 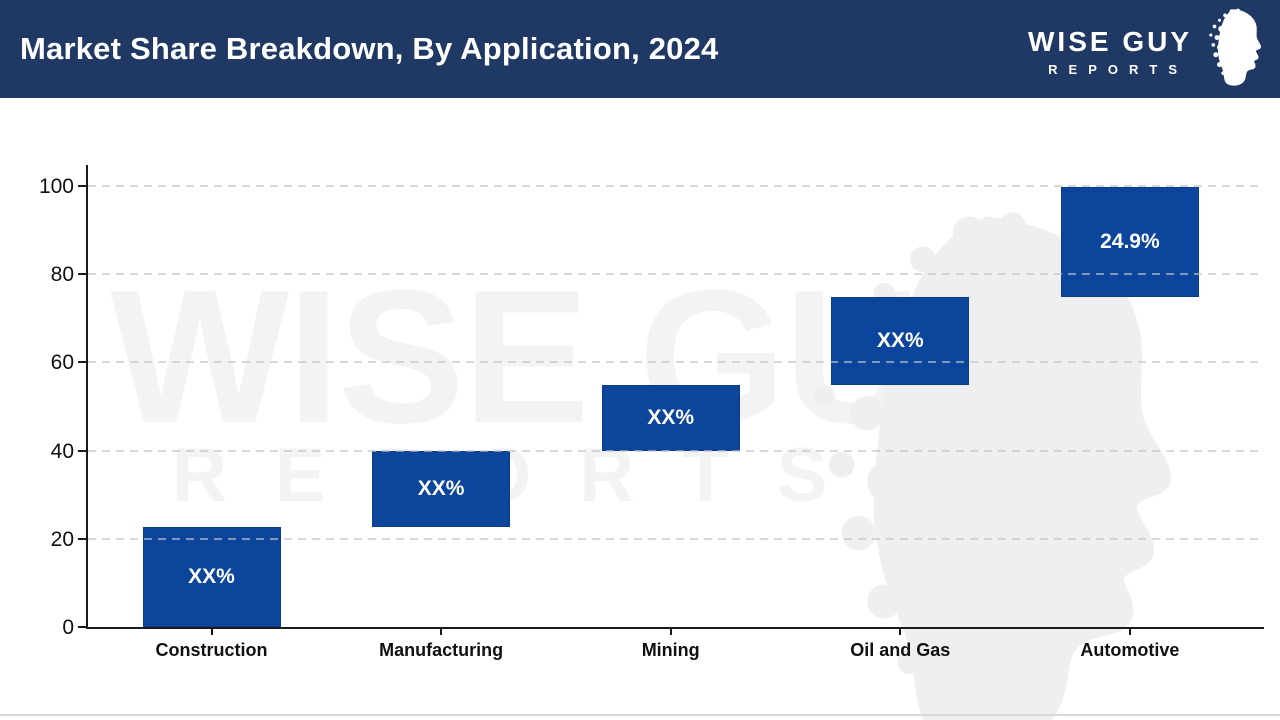 What do you see at coordinates (62, 275) in the screenshot?
I see `y-tick-label: 80` at bounding box center [62, 275].